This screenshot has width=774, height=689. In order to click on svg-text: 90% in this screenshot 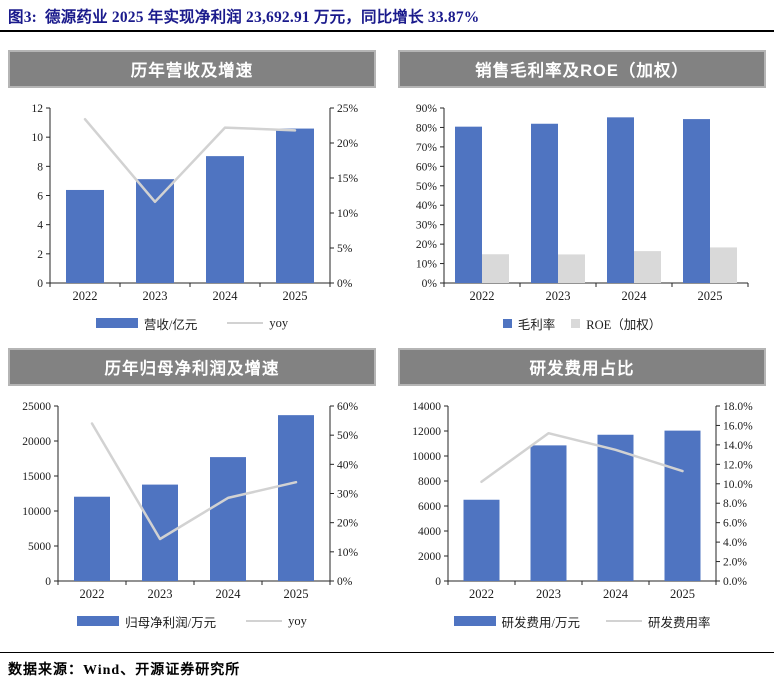, I will do `click(427, 109)`.